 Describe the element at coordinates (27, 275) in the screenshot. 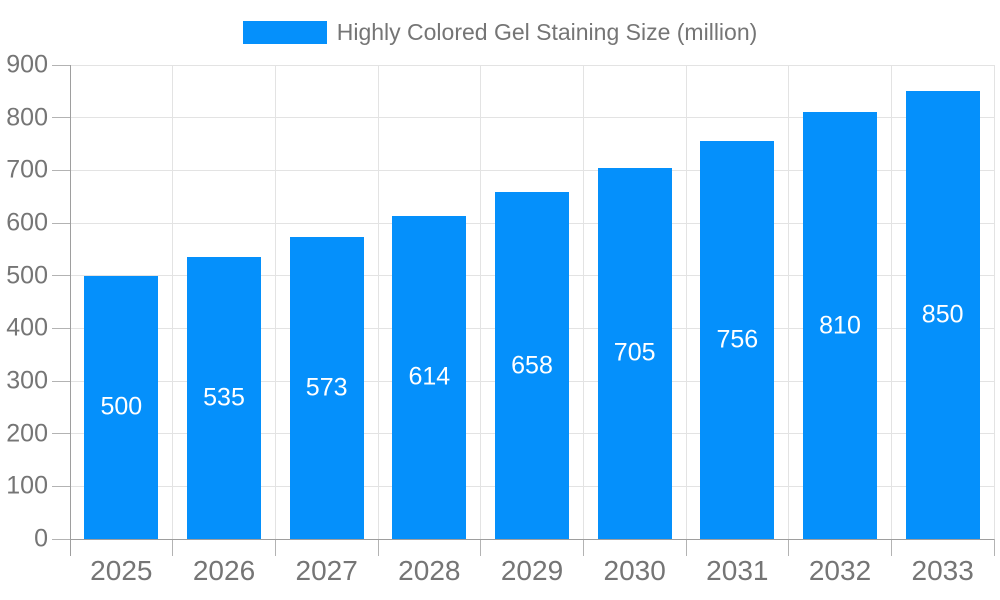

I see `y-axis-tick-label: 500` at that location.